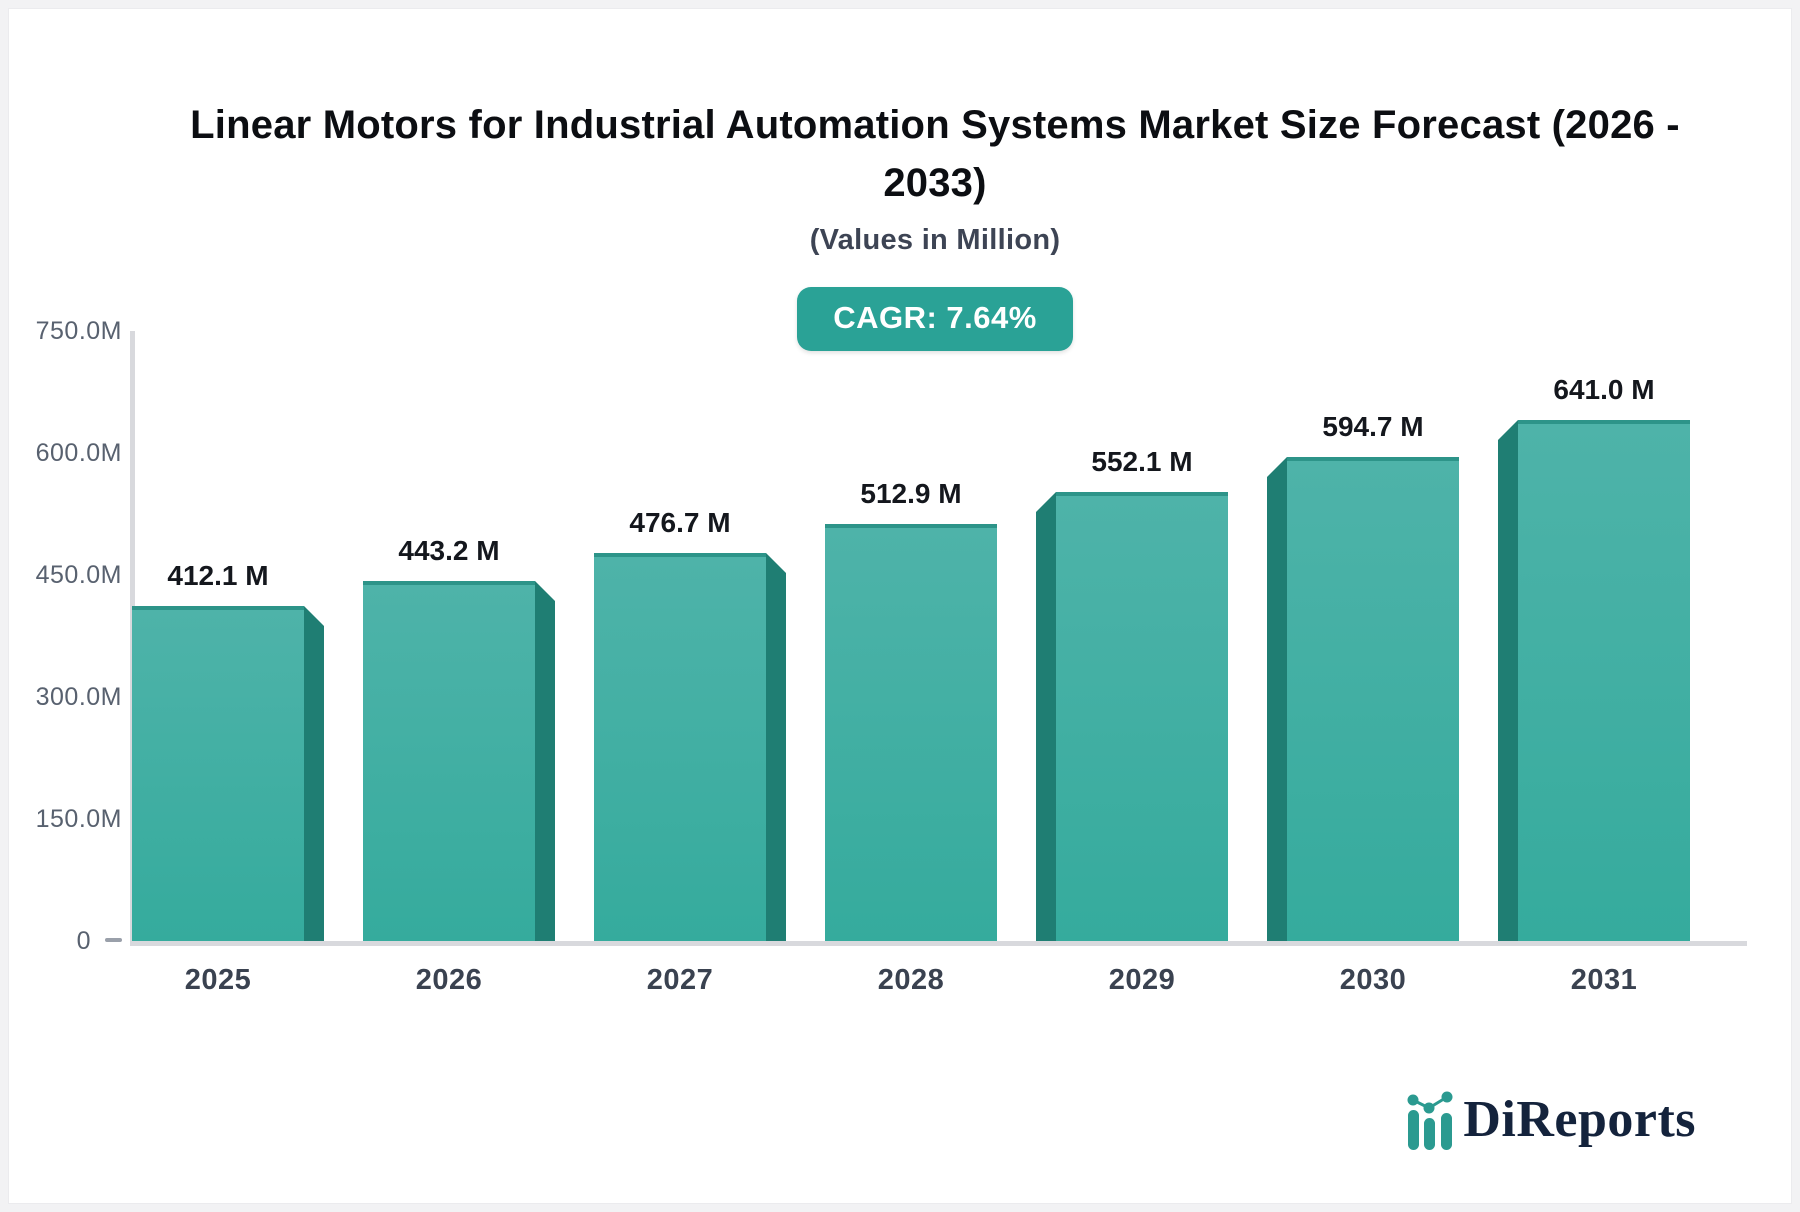  What do you see at coordinates (449, 980) in the screenshot?
I see `x-axis-label: 2026` at bounding box center [449, 980].